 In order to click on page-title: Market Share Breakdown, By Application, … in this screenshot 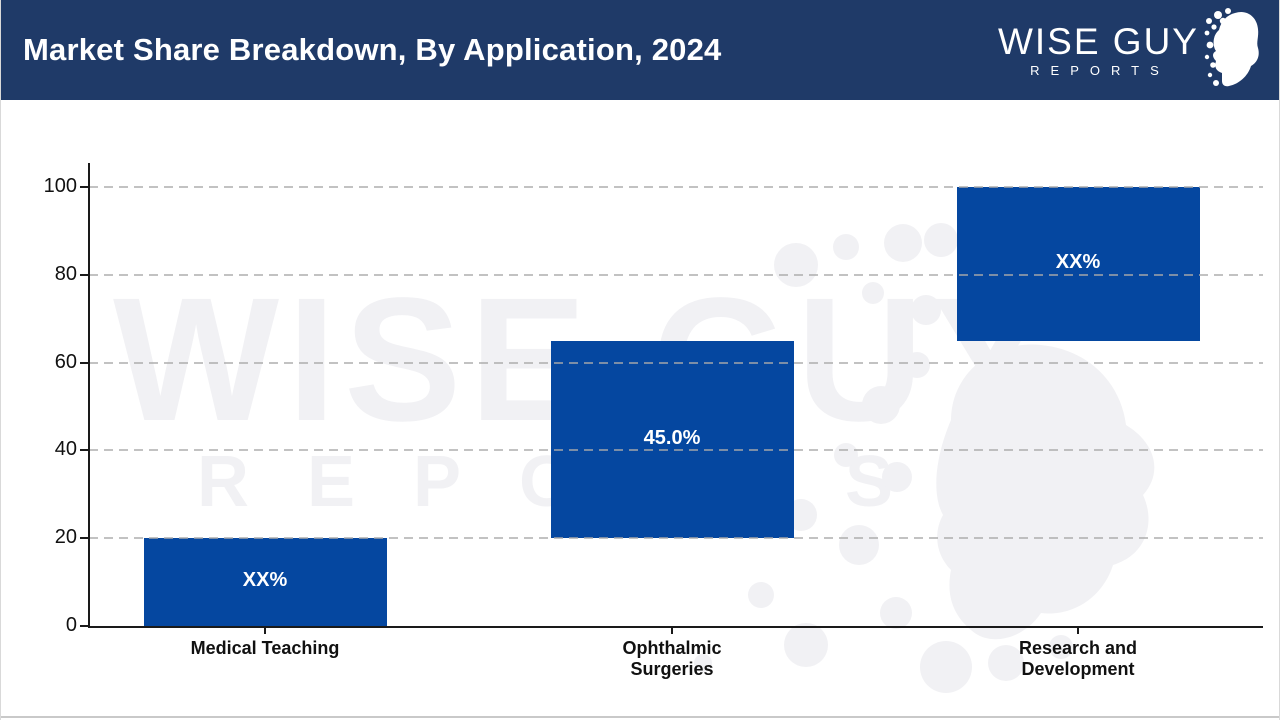, I will do `click(372, 49)`.